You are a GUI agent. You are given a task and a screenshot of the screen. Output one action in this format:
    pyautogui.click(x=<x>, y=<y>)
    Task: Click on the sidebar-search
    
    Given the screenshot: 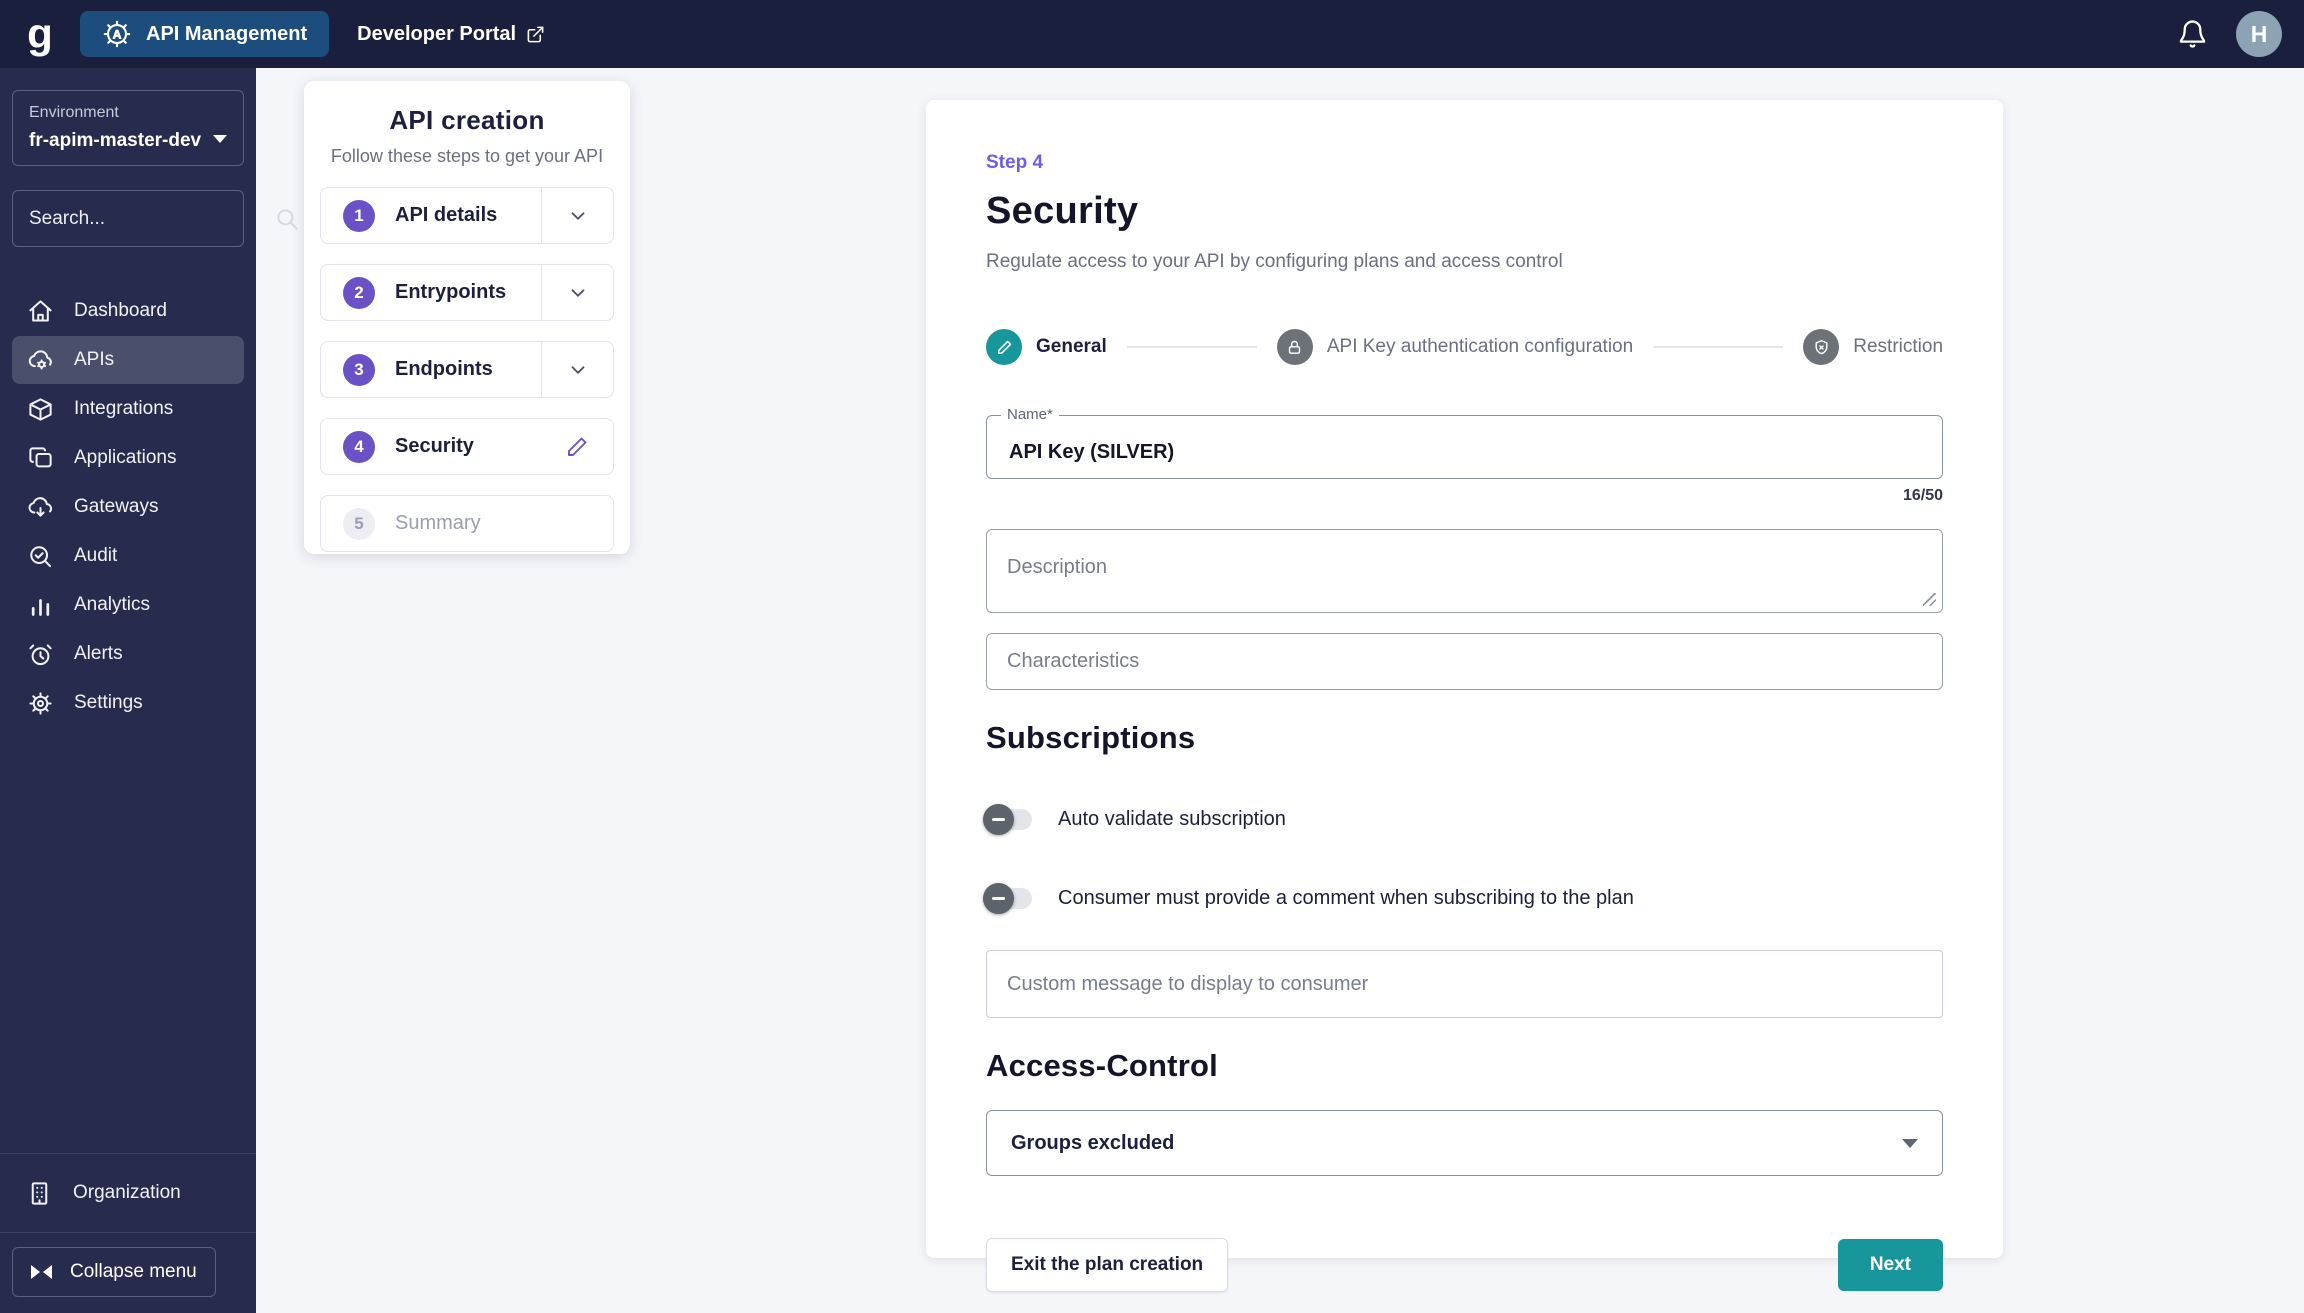 What is the action you would take?
    pyautogui.click(x=155, y=218)
    